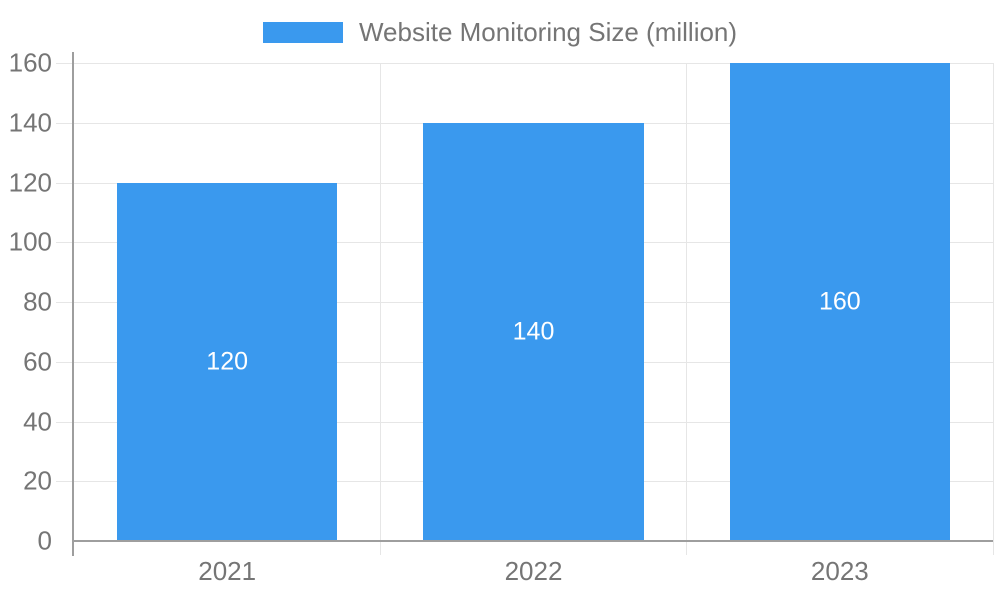  What do you see at coordinates (30, 241) in the screenshot?
I see `y-tick-label: 100` at bounding box center [30, 241].